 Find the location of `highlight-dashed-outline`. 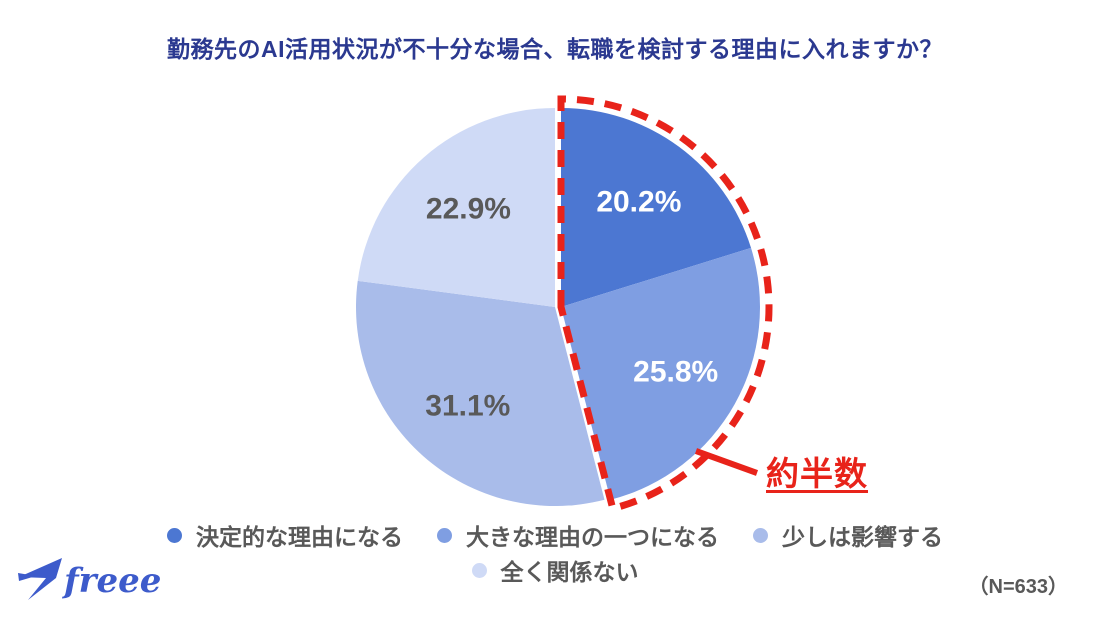

highlight-dashed-outline is located at coordinates (665, 304).